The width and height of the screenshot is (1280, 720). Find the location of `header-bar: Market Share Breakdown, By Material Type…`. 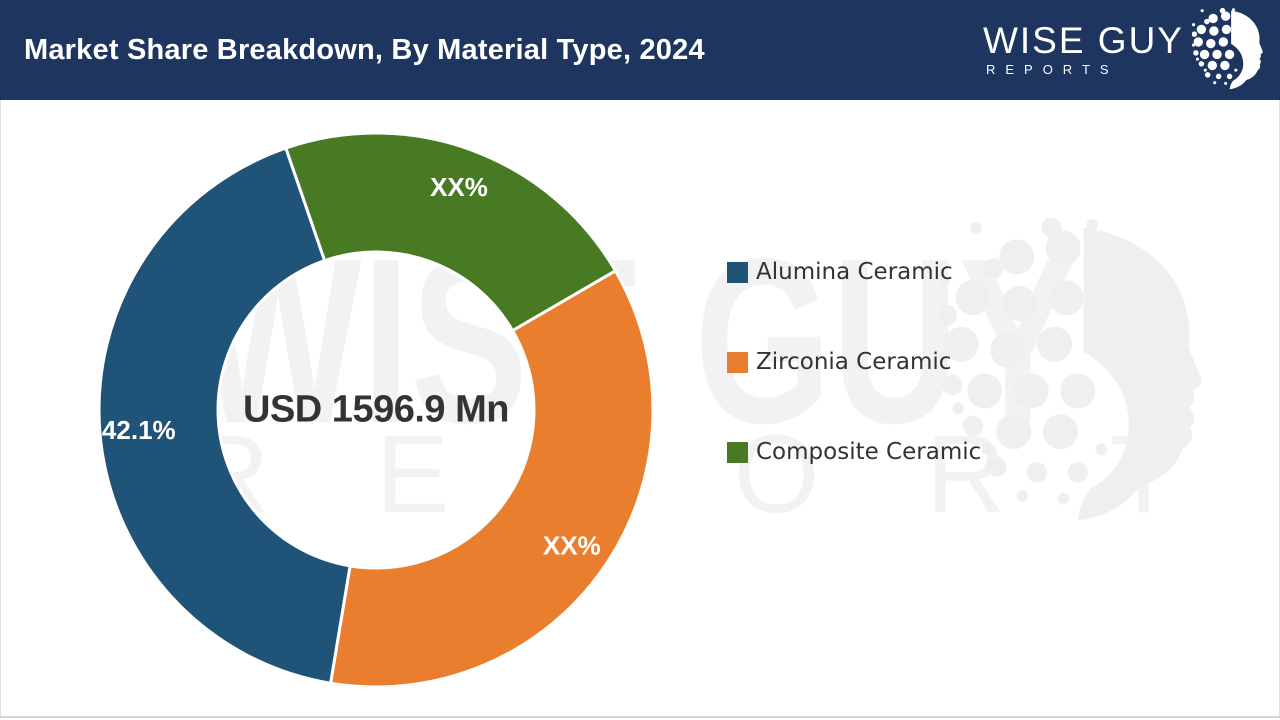

header-bar: Market Share Breakdown, By Material Type… is located at coordinates (640, 50).